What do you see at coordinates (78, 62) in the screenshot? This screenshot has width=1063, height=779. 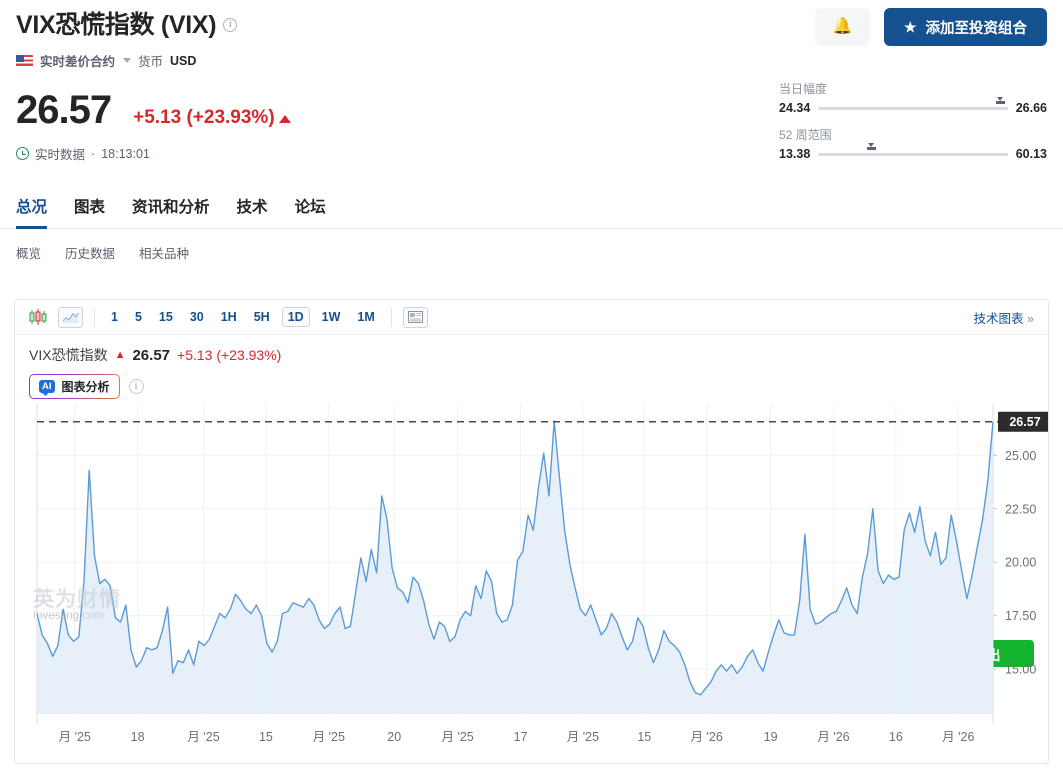 I see `instrument-type-label: 实时差价合约` at bounding box center [78, 62].